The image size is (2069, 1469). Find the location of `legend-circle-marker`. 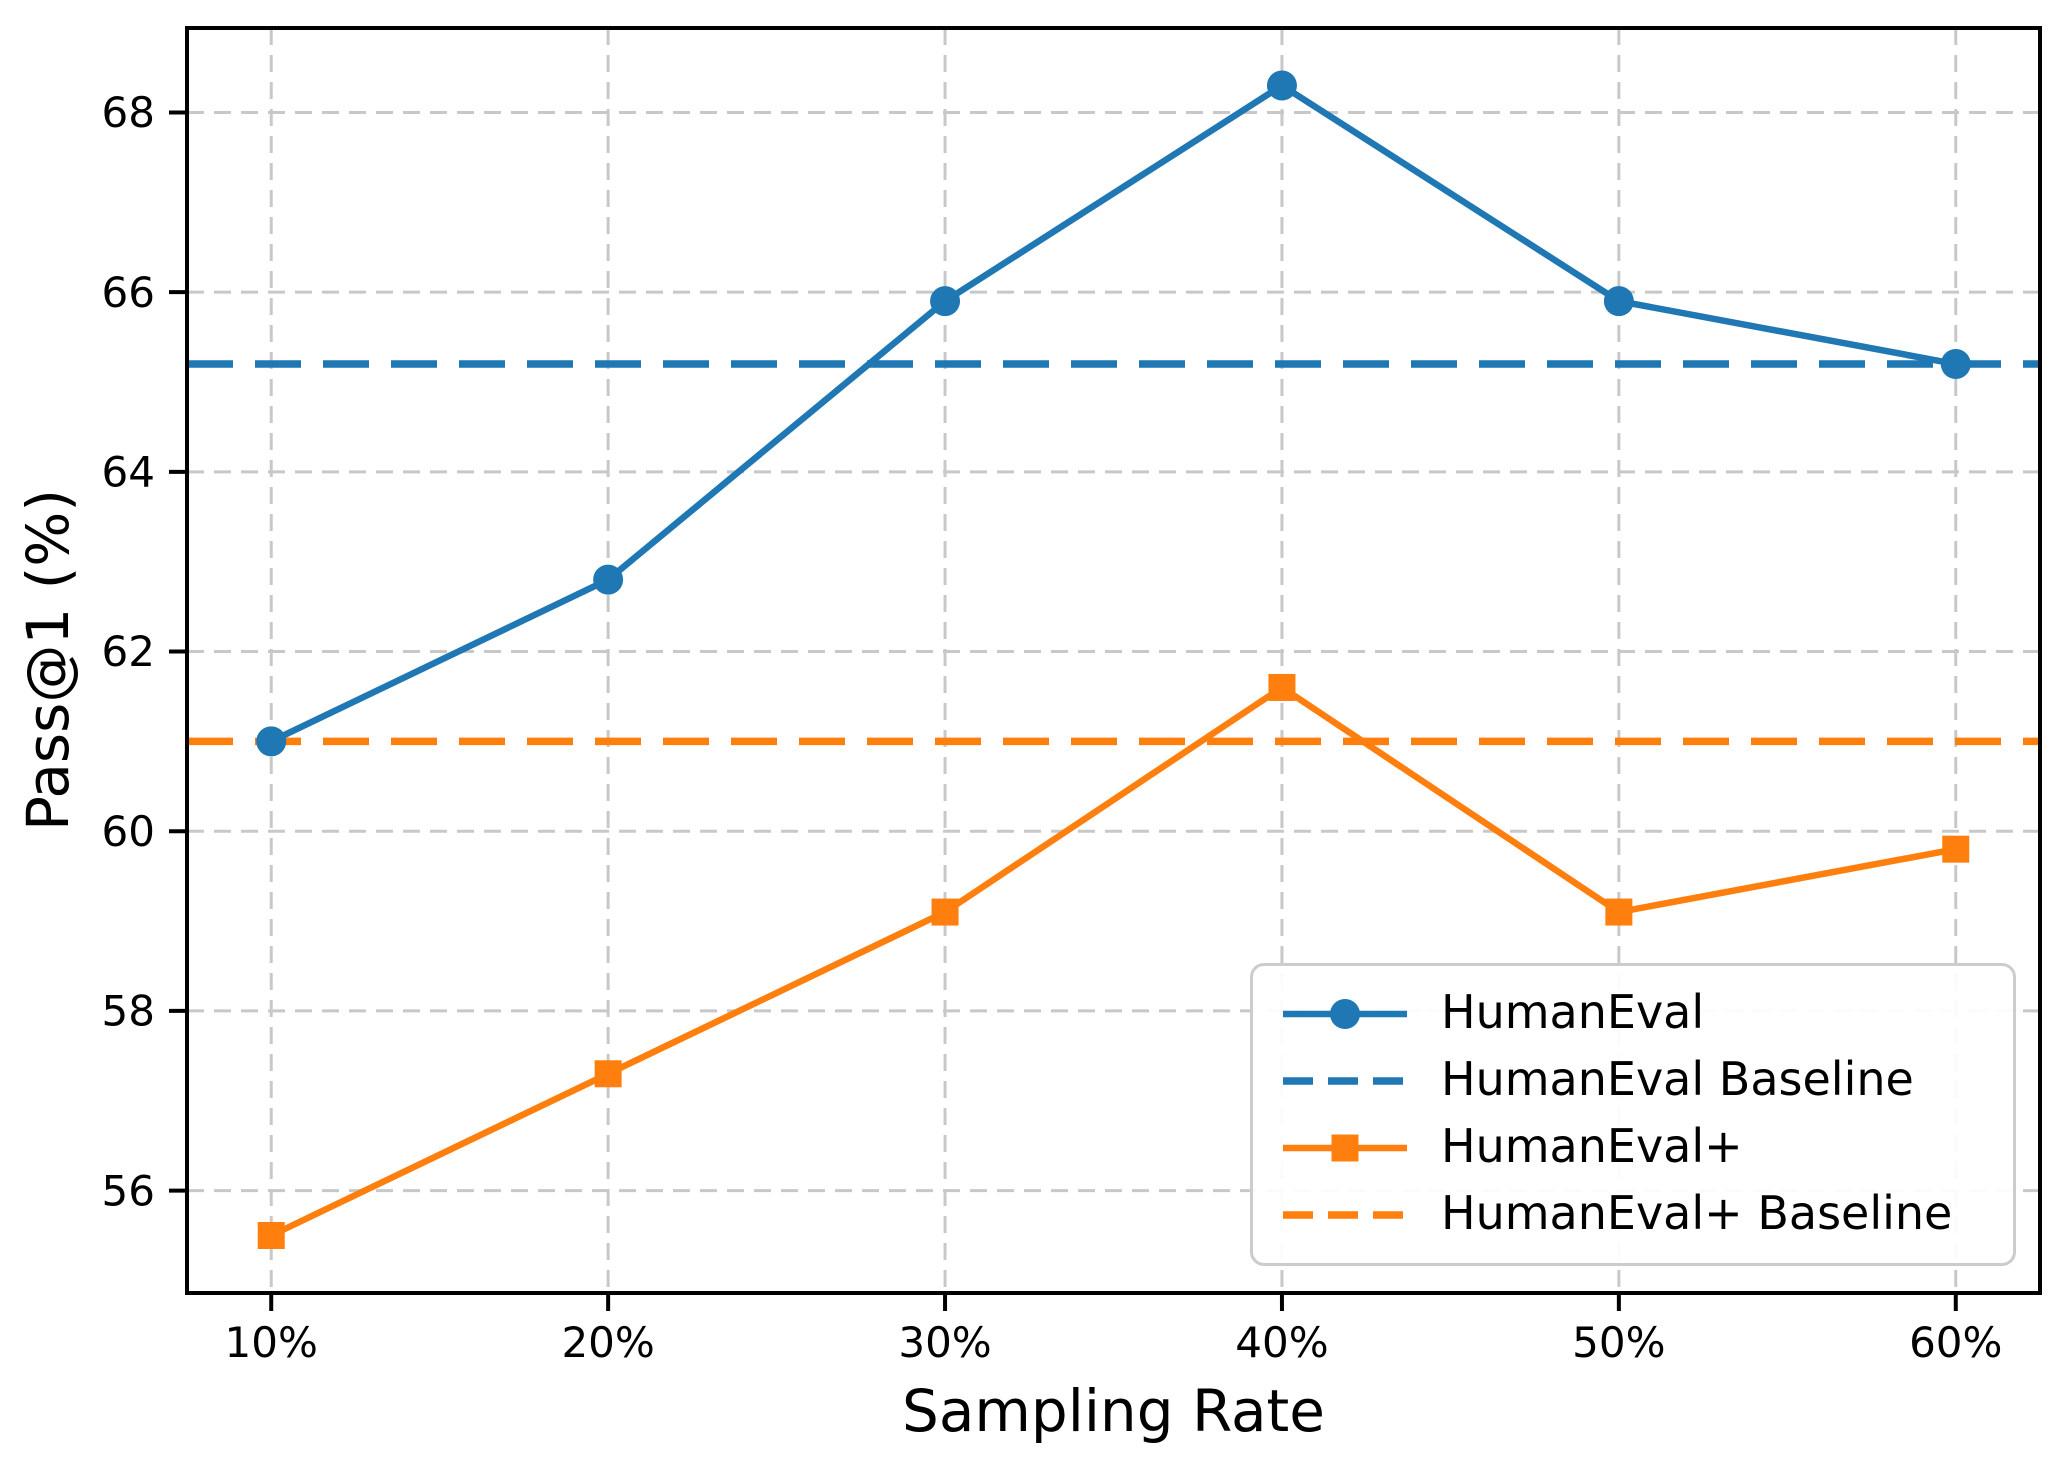

legend-circle-marker is located at coordinates (1345, 1013).